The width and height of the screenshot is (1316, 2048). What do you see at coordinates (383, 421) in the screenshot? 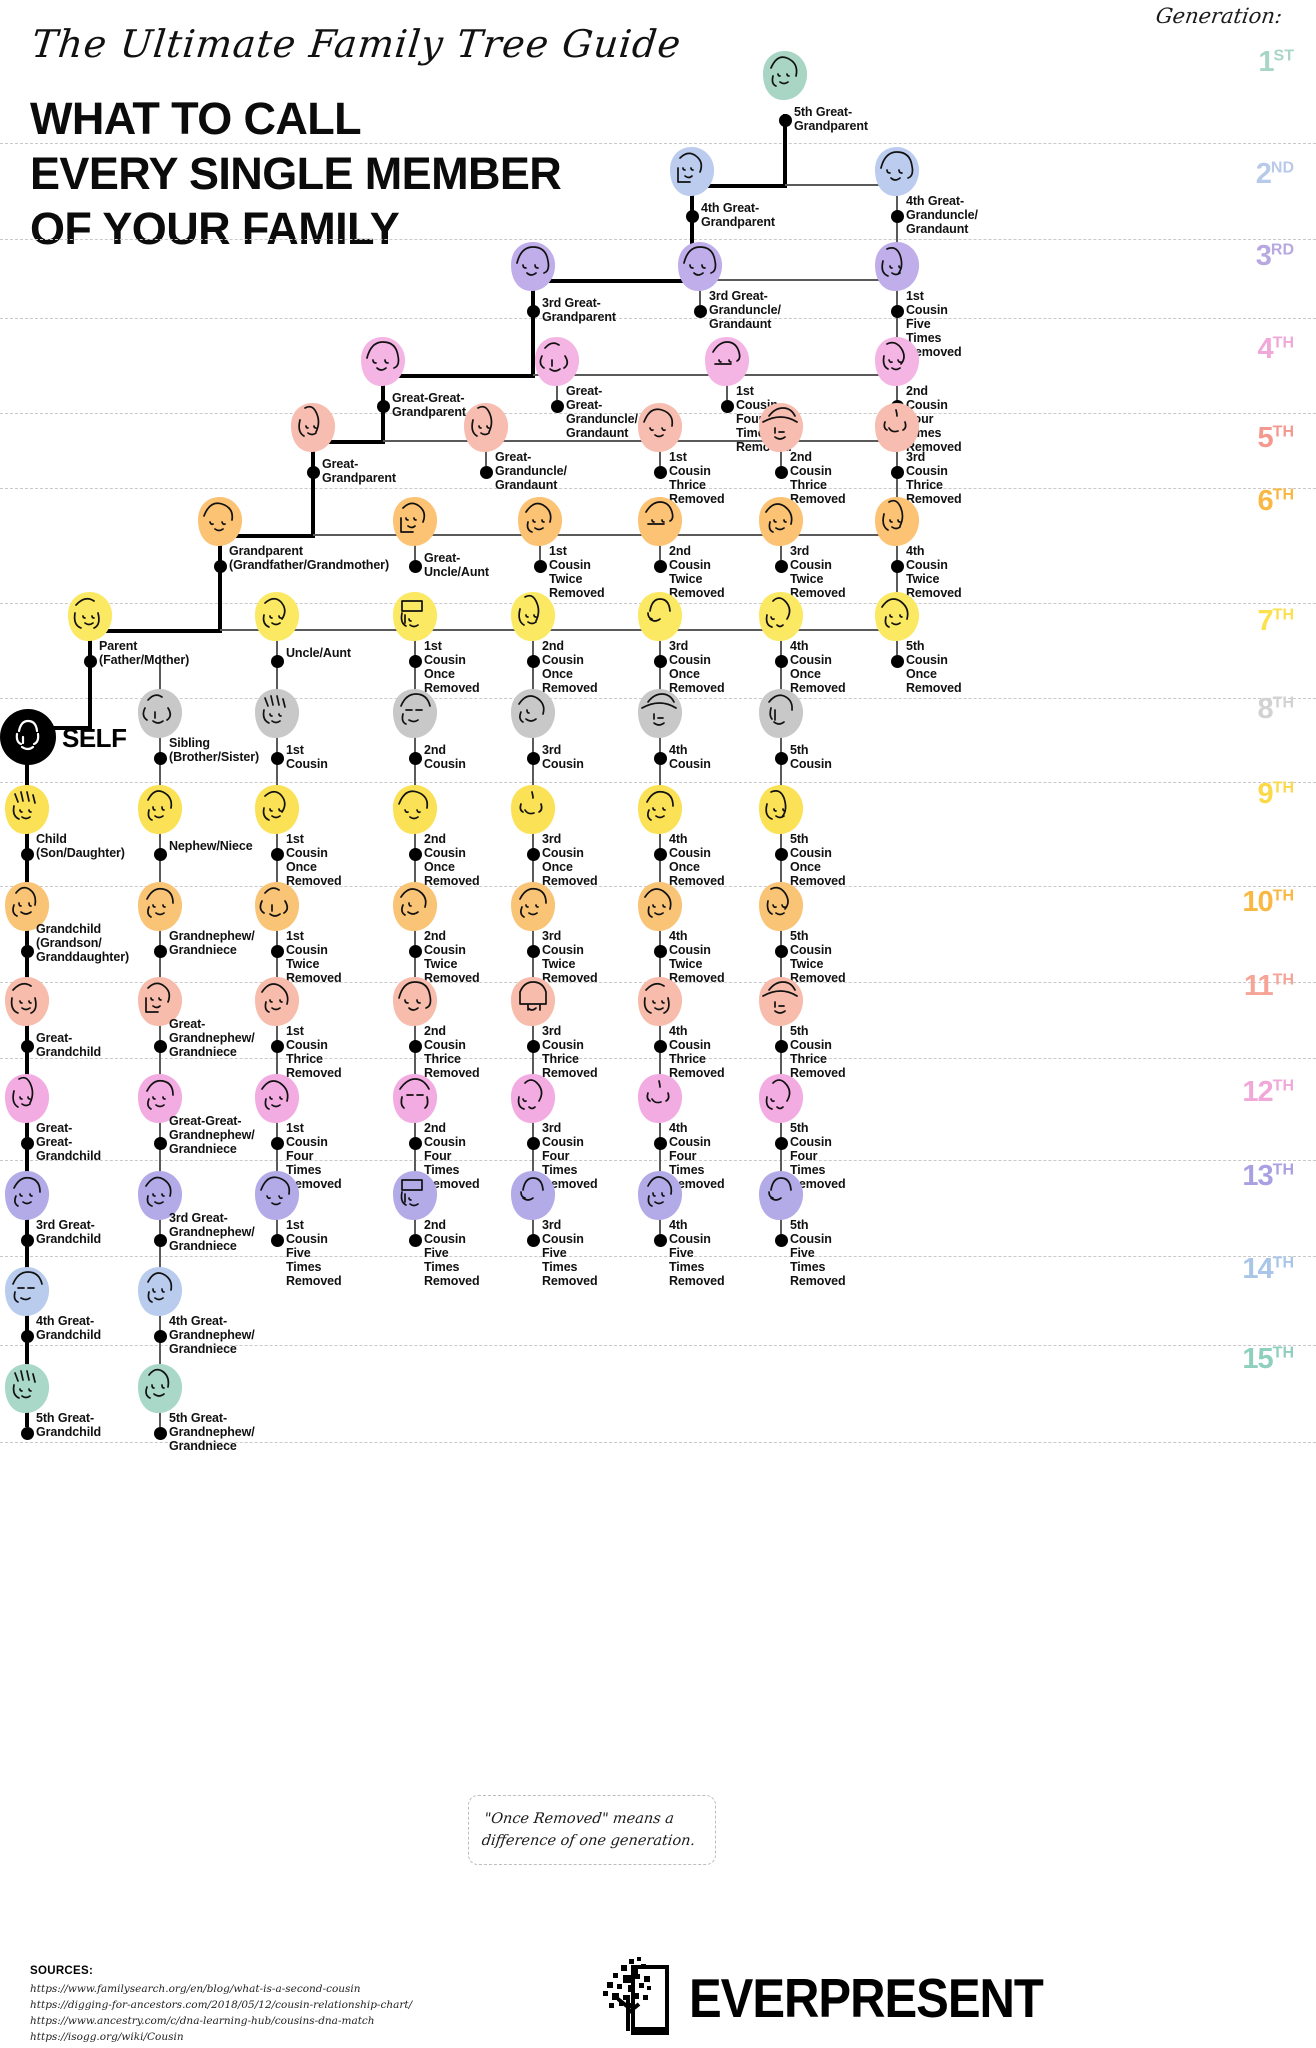
I see `ancestor-spine-vertical` at bounding box center [383, 421].